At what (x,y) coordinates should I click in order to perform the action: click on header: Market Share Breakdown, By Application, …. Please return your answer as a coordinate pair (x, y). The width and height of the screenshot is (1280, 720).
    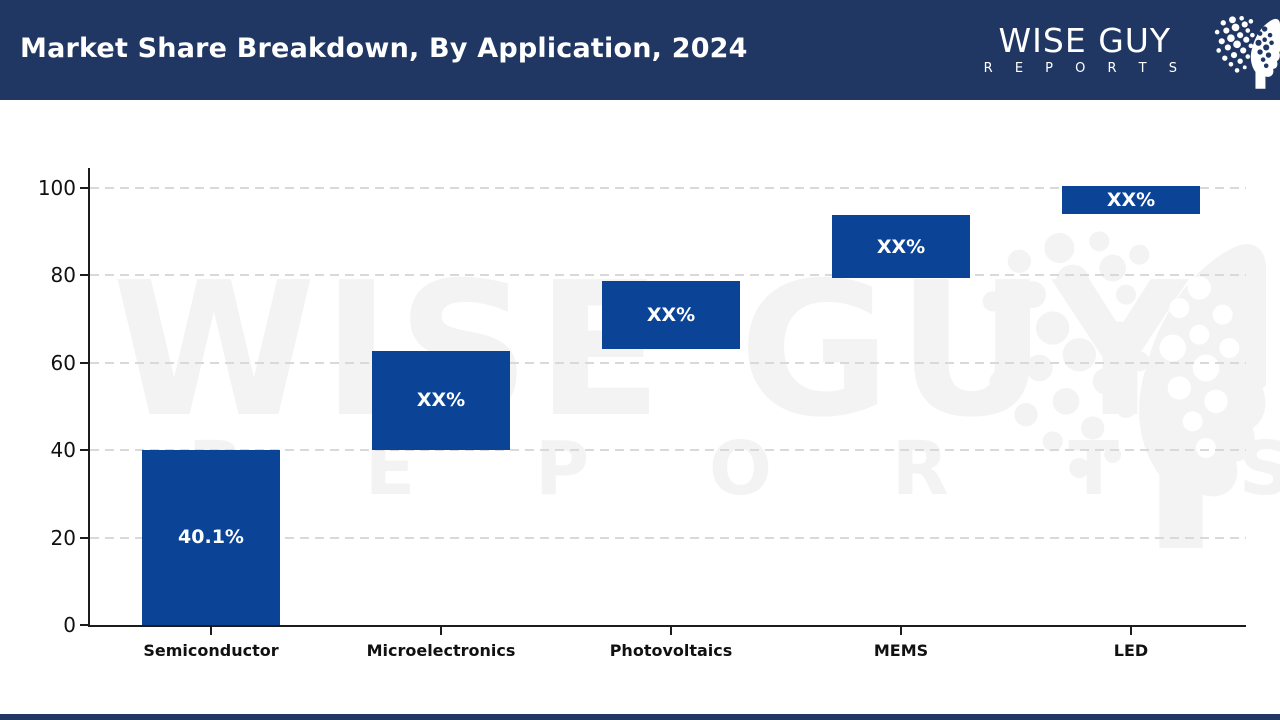
    Looking at the image, I should click on (640, 50).